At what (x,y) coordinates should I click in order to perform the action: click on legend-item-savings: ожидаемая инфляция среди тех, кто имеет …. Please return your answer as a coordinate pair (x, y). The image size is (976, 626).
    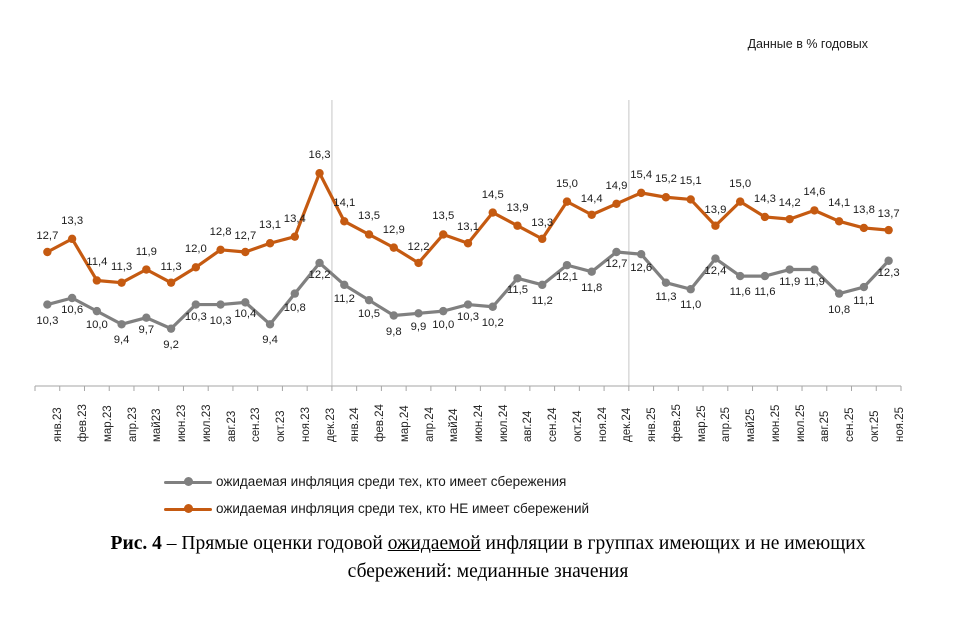
    Looking at the image, I should click on (510, 481).